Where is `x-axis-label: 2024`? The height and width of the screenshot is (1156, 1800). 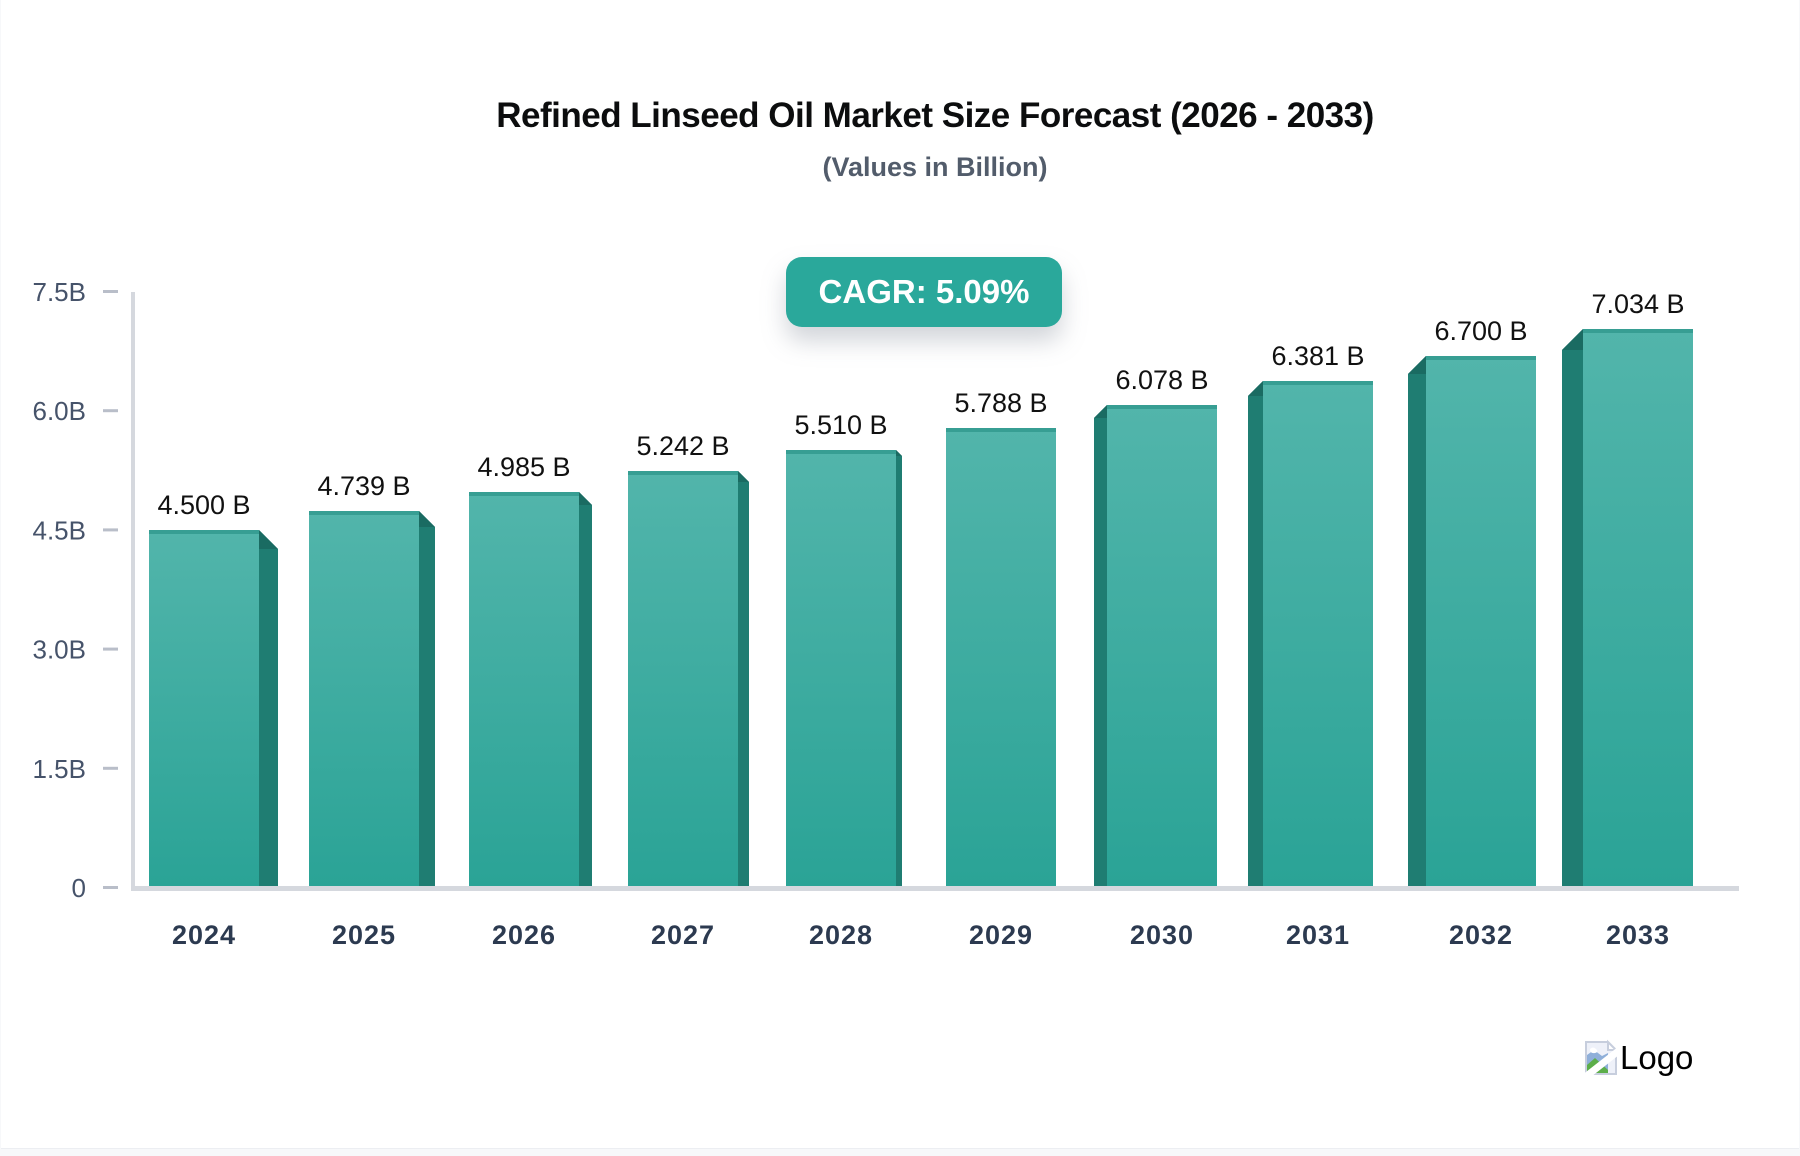 x-axis-label: 2024 is located at coordinates (204, 935).